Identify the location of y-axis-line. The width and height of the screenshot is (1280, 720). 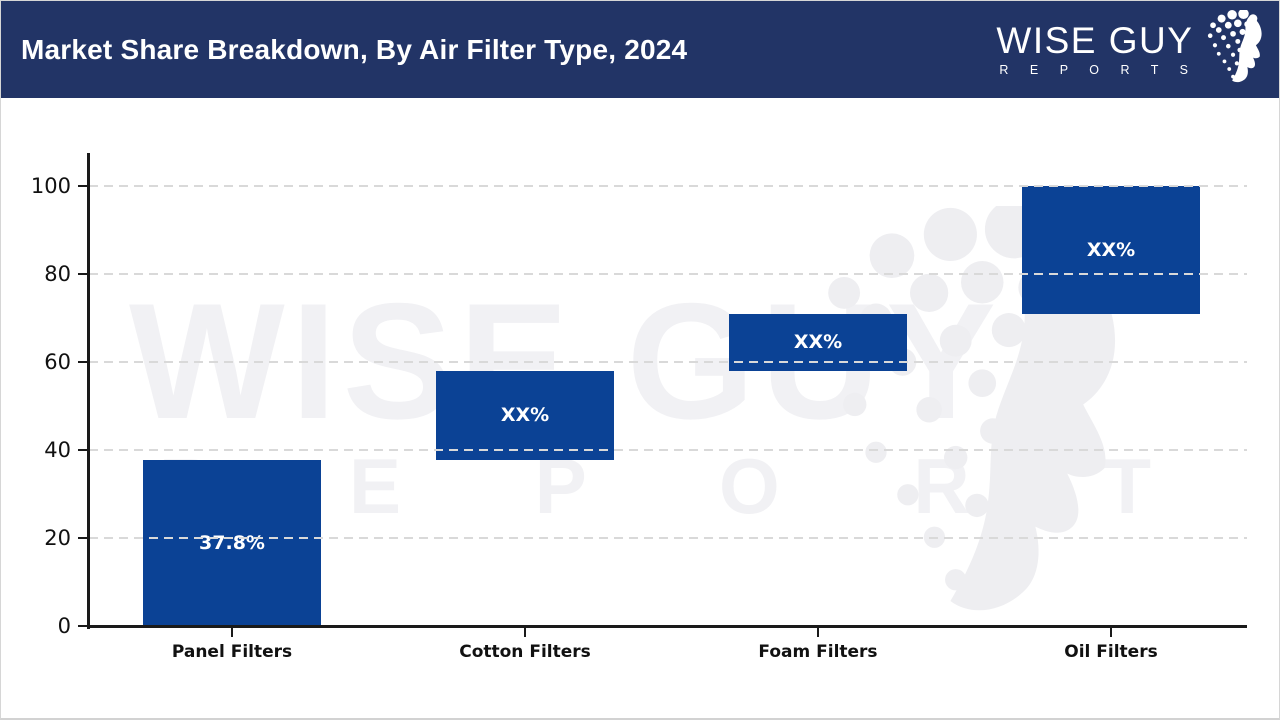
(88, 391).